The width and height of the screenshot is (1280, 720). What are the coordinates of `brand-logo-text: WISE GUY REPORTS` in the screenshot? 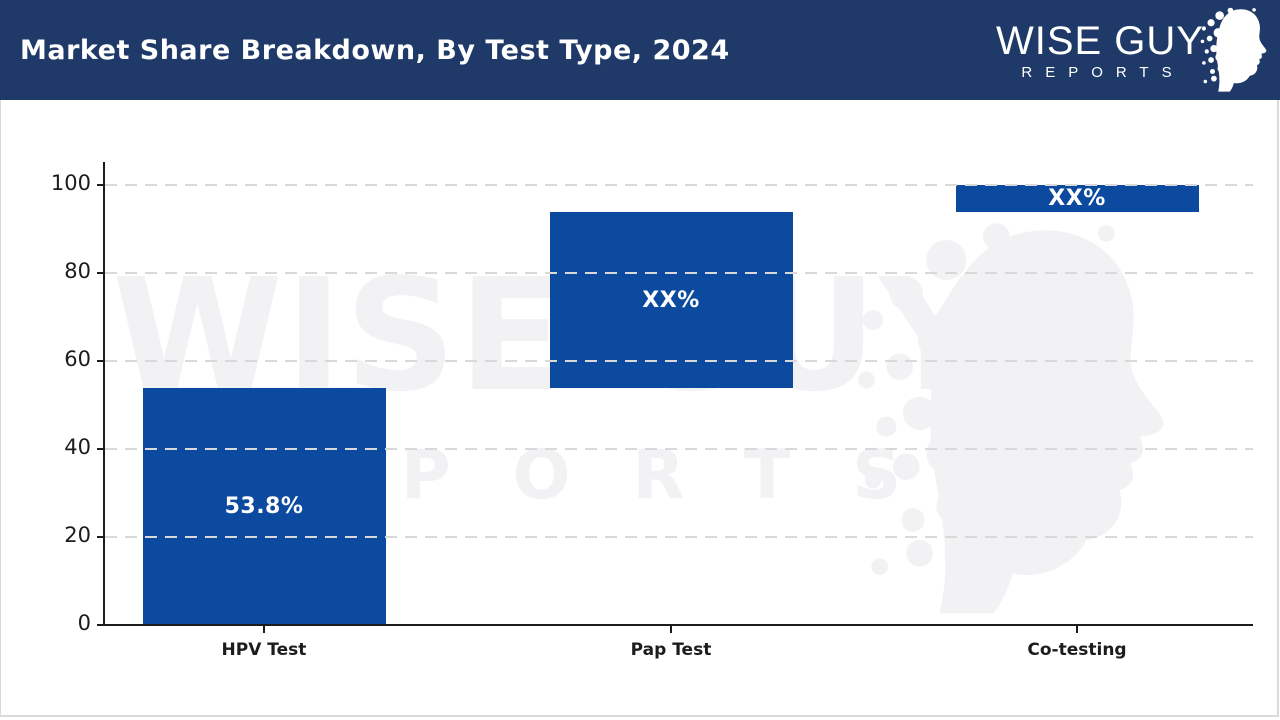 It's located at (1100, 50).